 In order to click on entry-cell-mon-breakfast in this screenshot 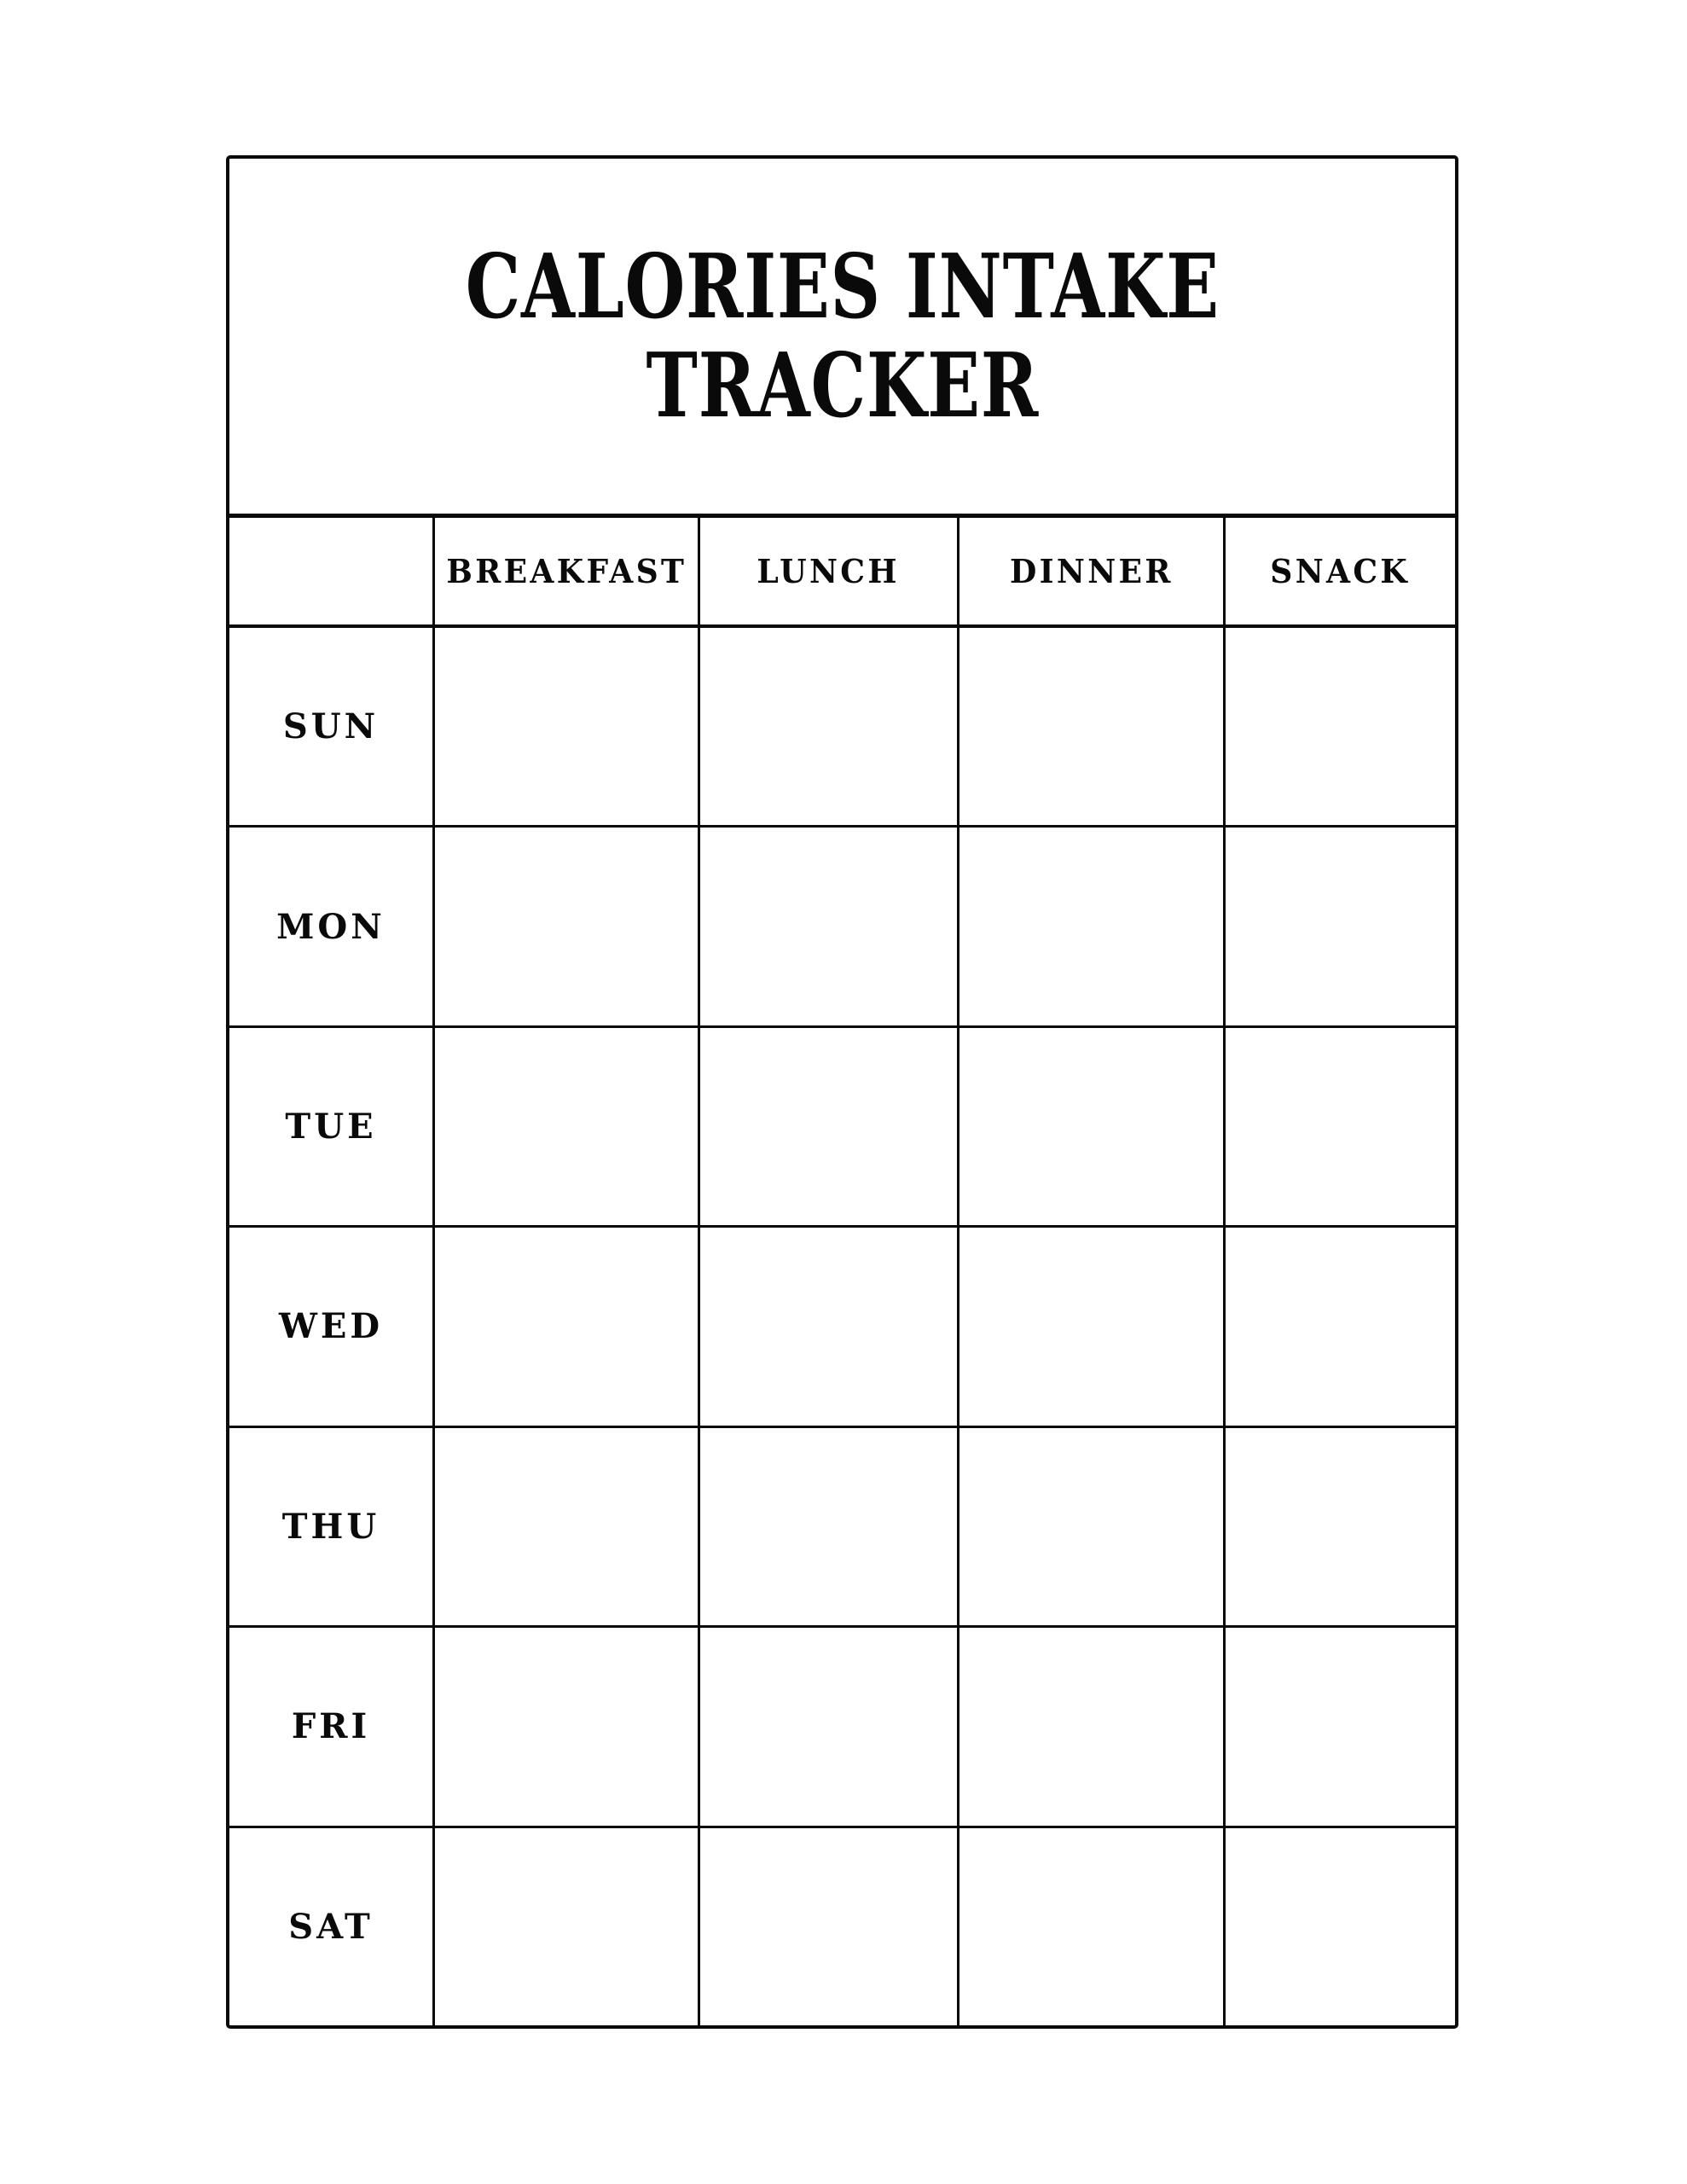, I will do `click(567, 927)`.